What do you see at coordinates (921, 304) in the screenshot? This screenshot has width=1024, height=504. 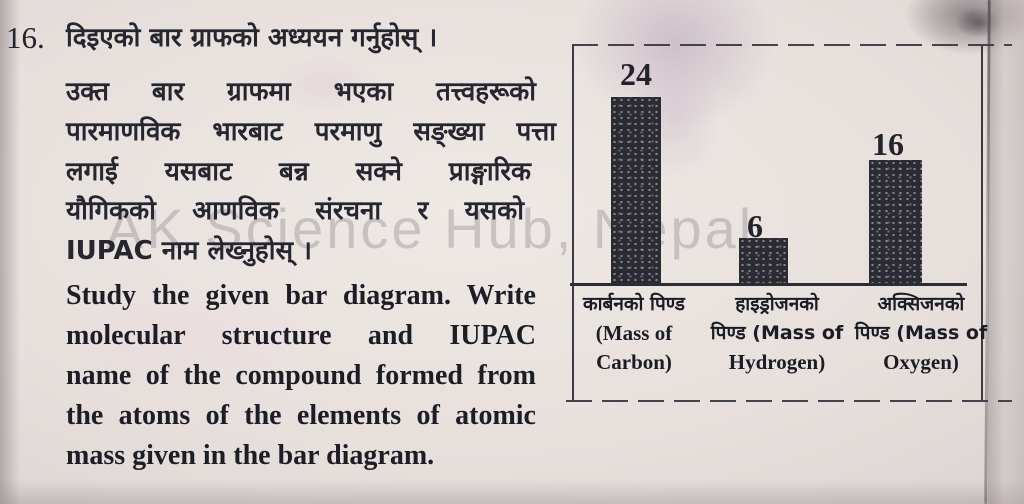 I see `category-label-line: अक्सिजनको` at bounding box center [921, 304].